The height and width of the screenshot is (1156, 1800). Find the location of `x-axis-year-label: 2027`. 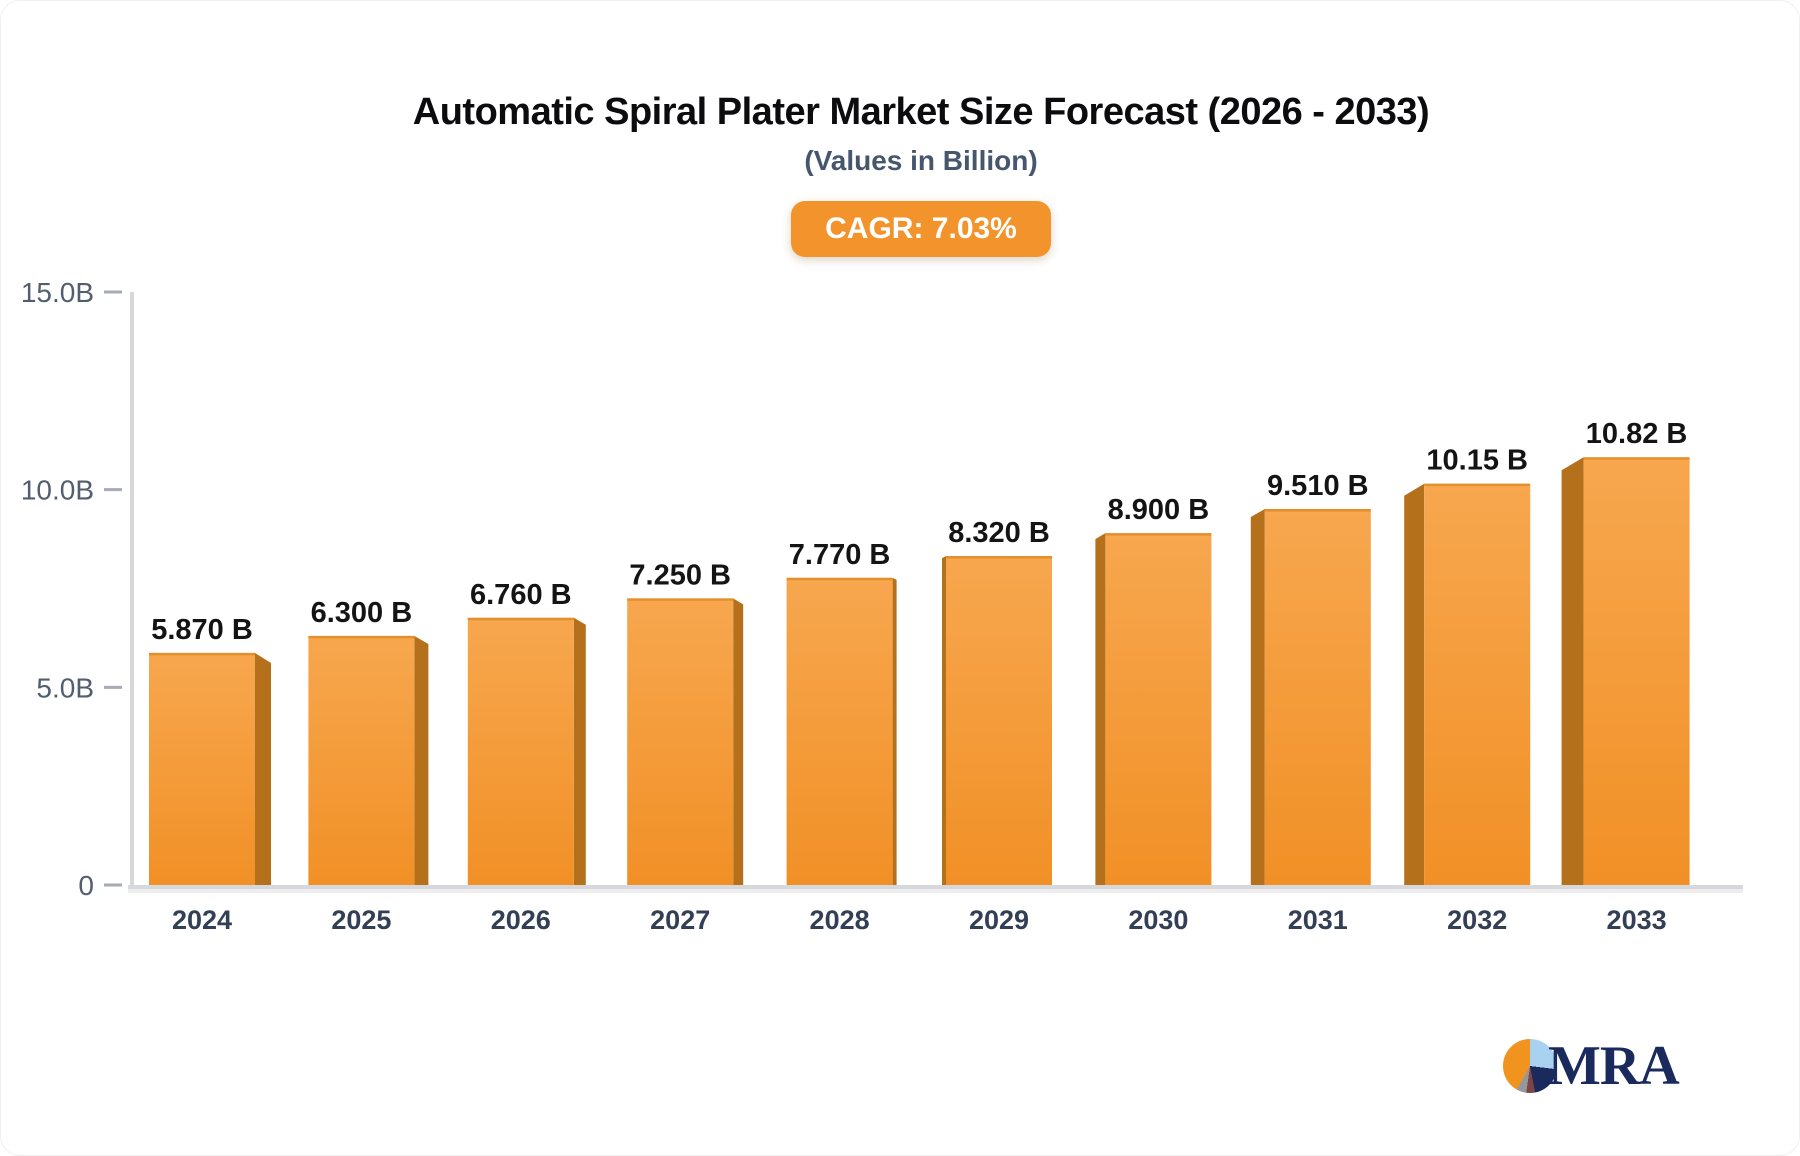

x-axis-year-label: 2027 is located at coordinates (680, 920).